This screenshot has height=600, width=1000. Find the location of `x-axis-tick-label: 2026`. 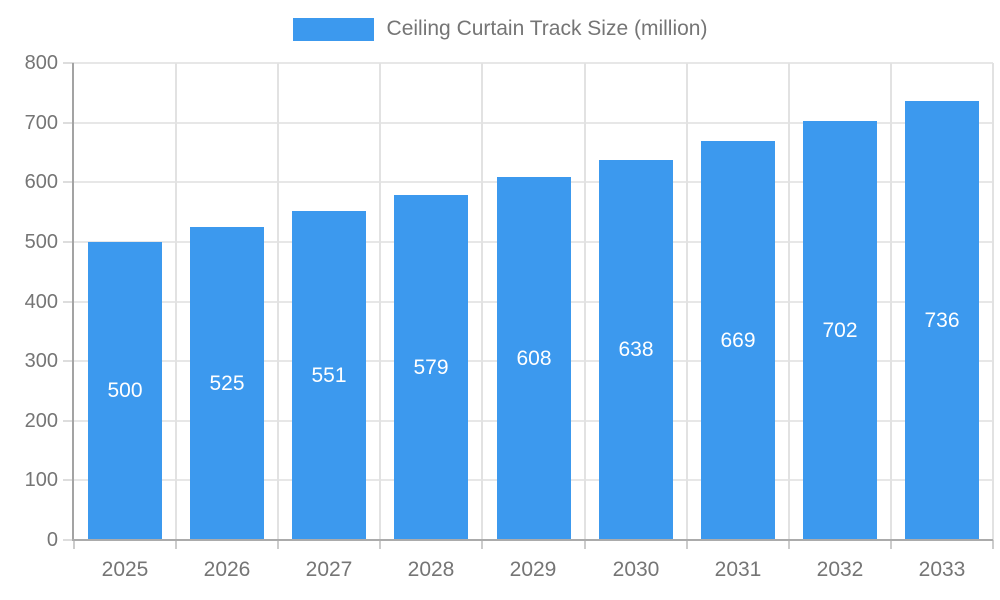

x-axis-tick-label: 2026 is located at coordinates (227, 569).